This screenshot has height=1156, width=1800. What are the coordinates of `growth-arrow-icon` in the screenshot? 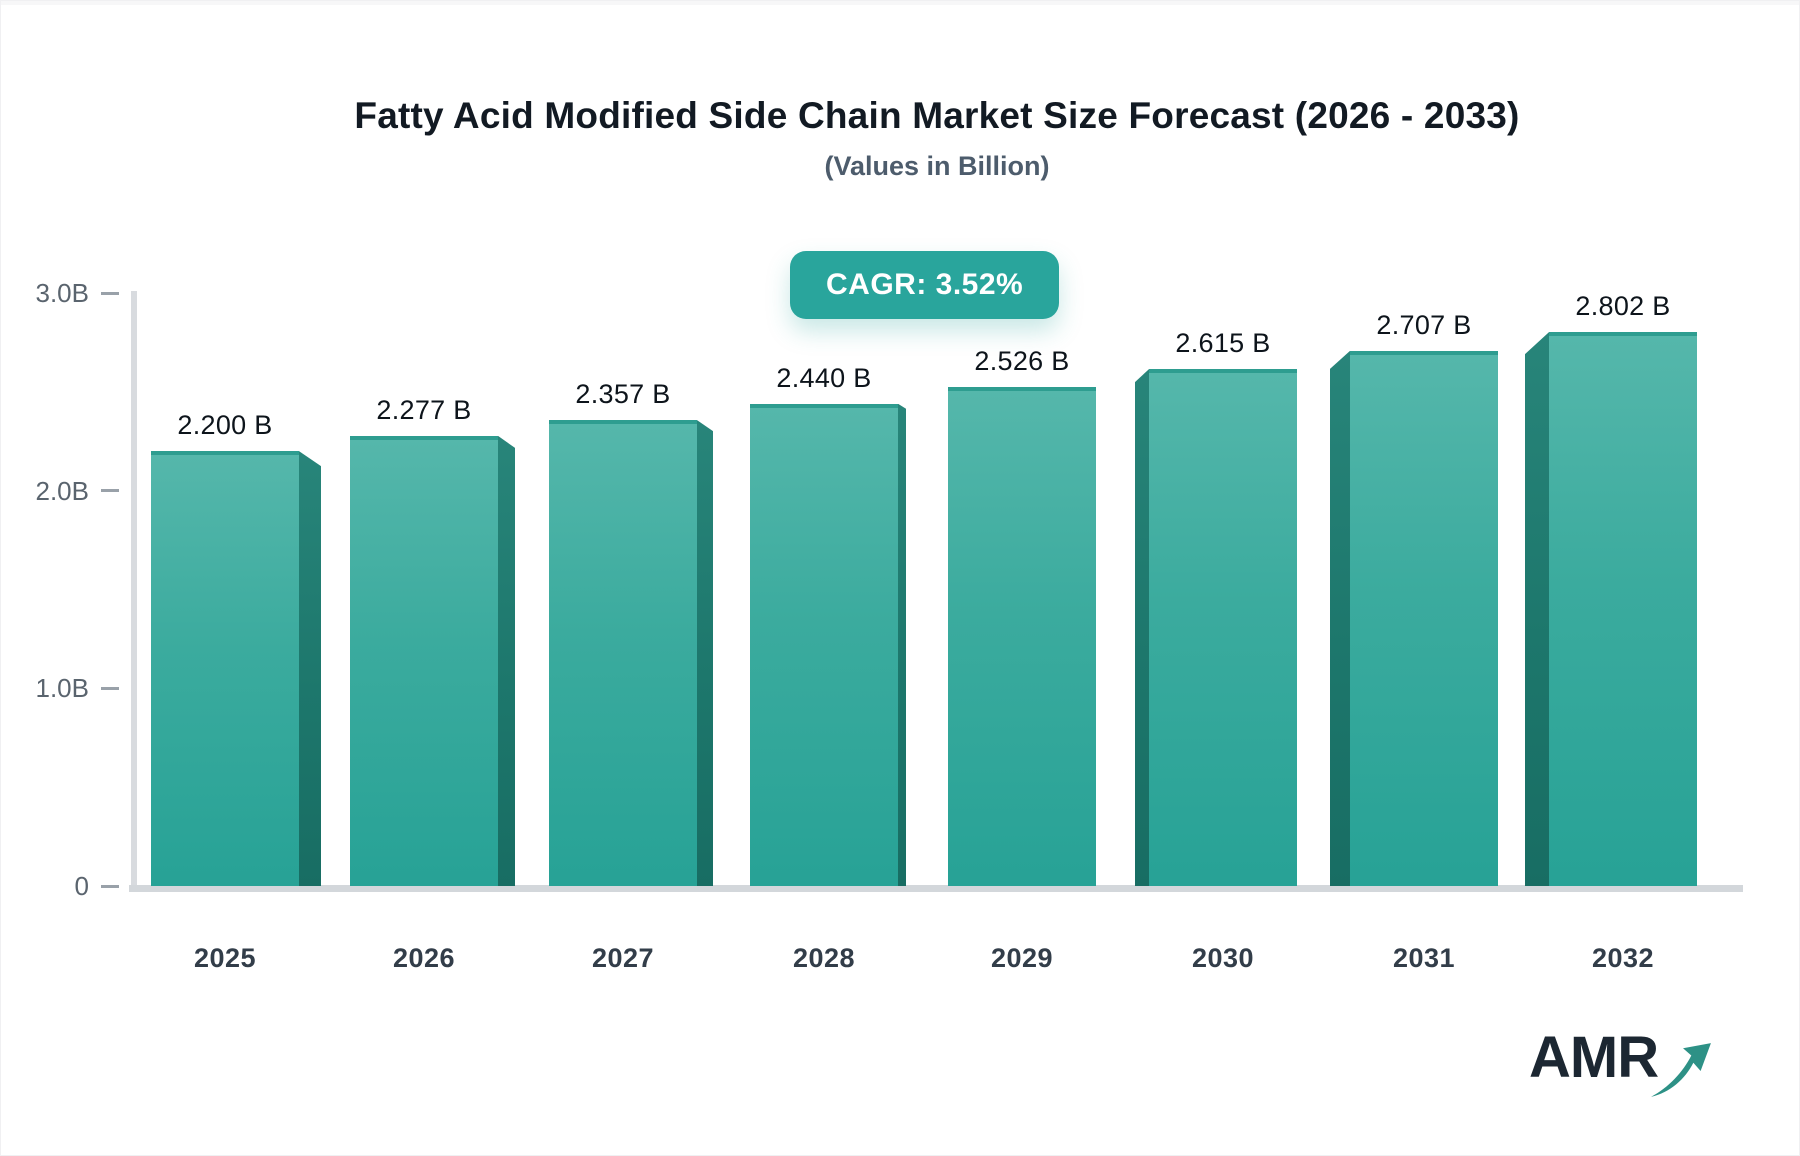 It's located at (1681, 1070).